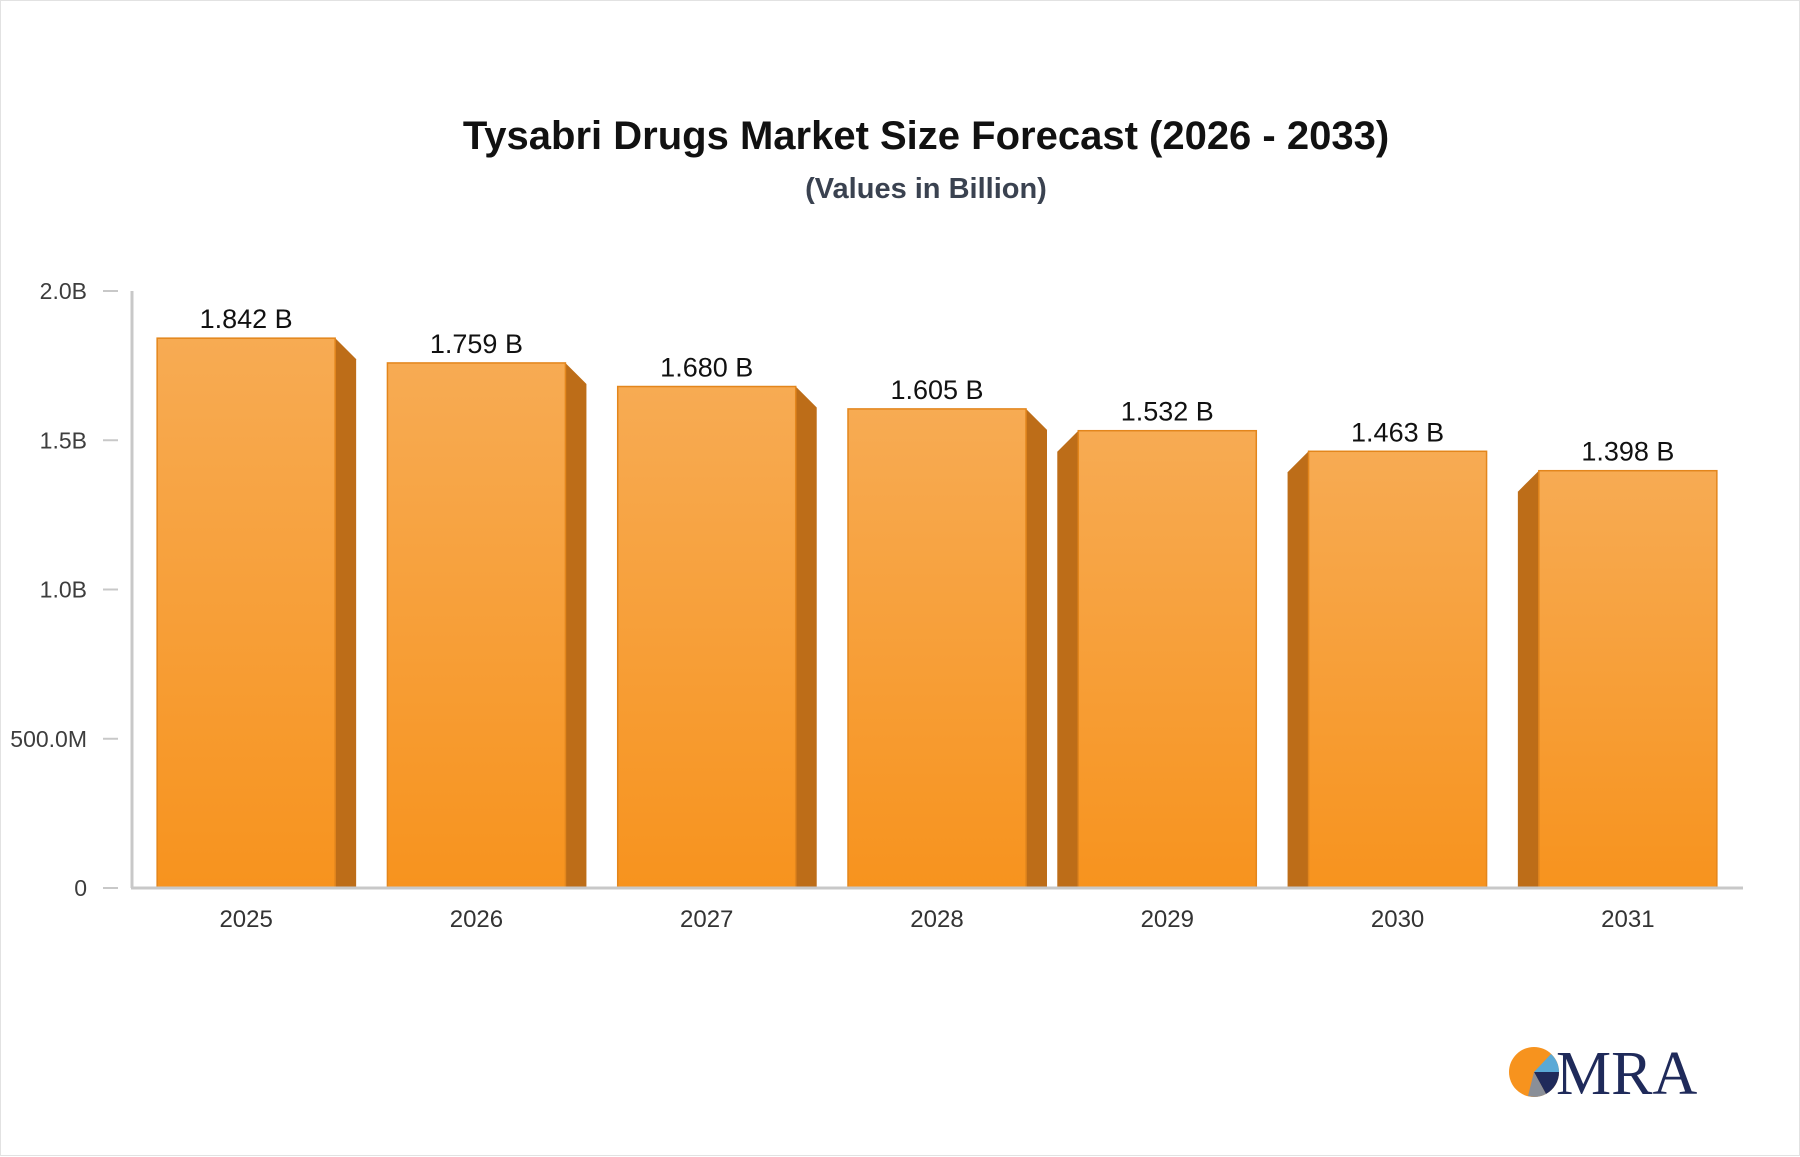  Describe the element at coordinates (576, 625) in the screenshot. I see `bar-side-2026` at that location.